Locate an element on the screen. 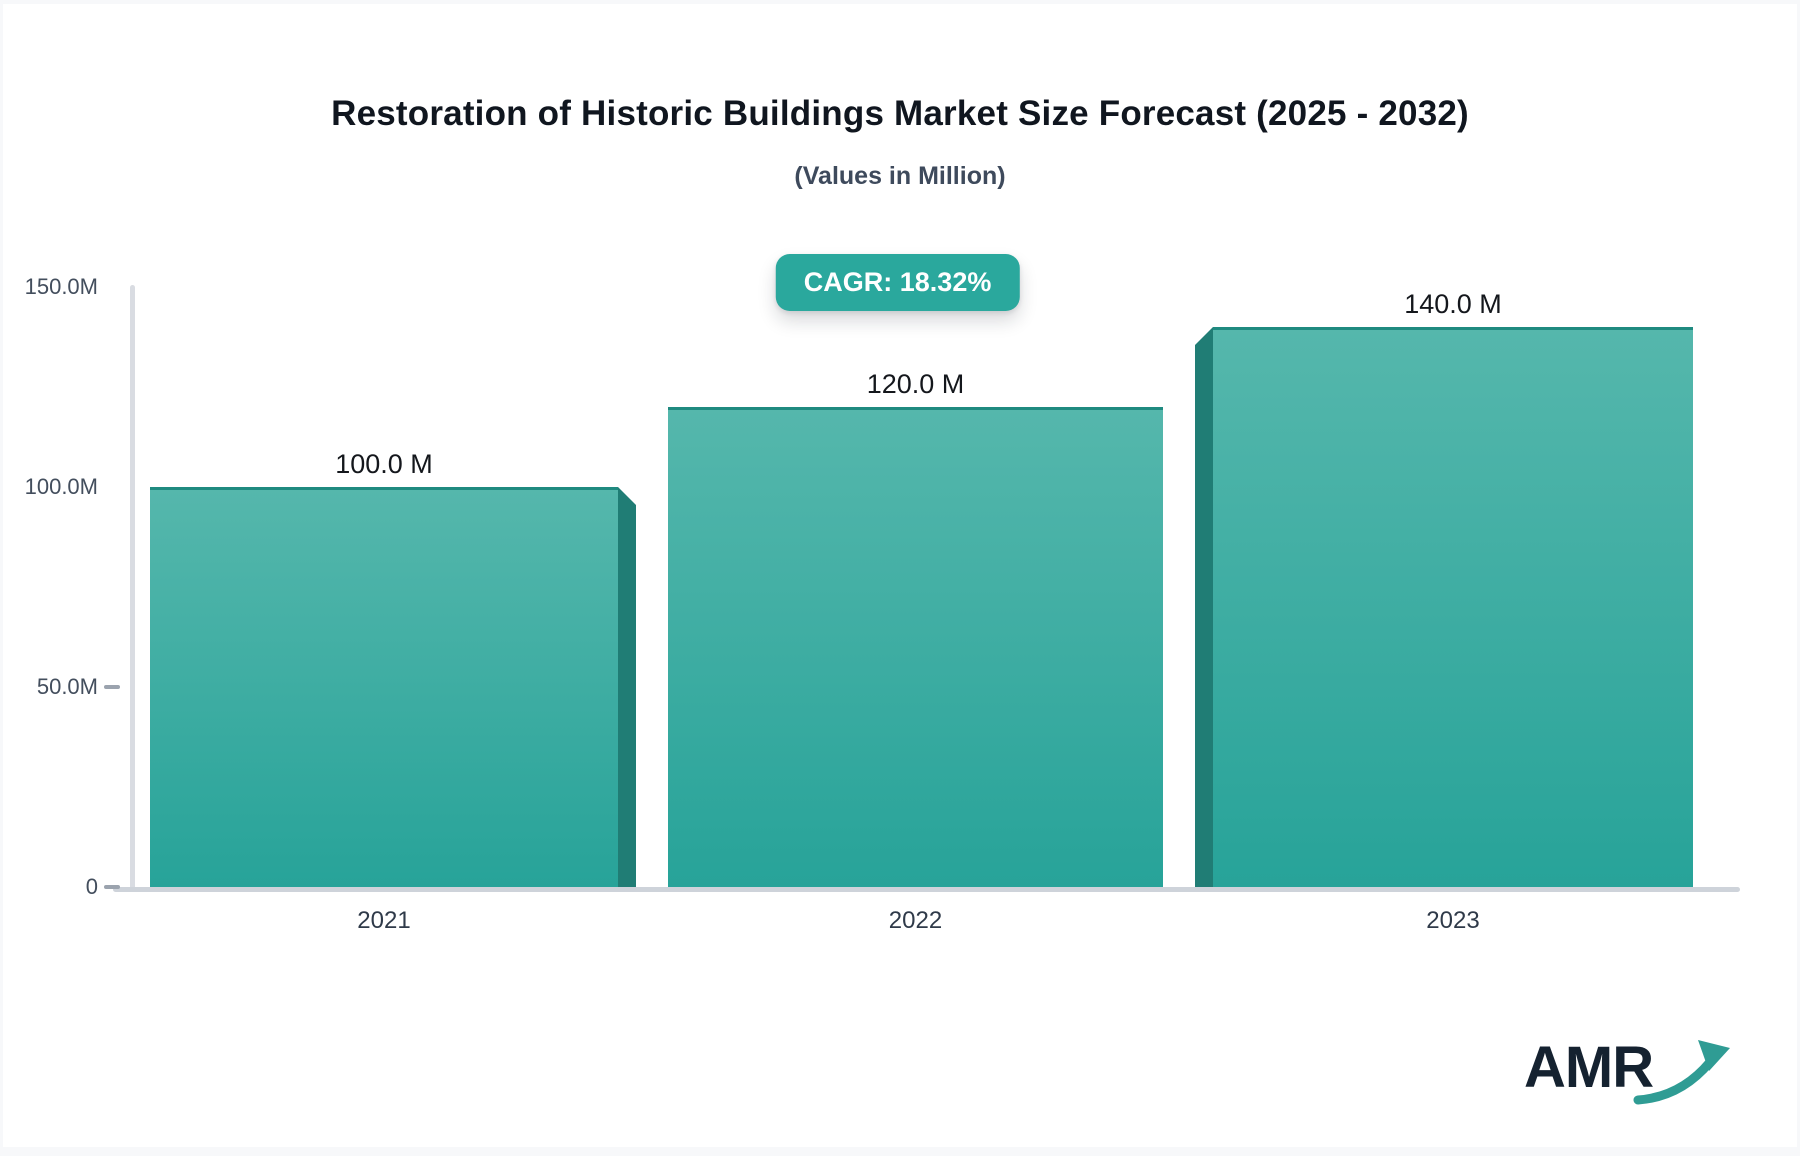 This screenshot has height=1156, width=1800. x-tick-label-2023: 2023 is located at coordinates (1453, 920).